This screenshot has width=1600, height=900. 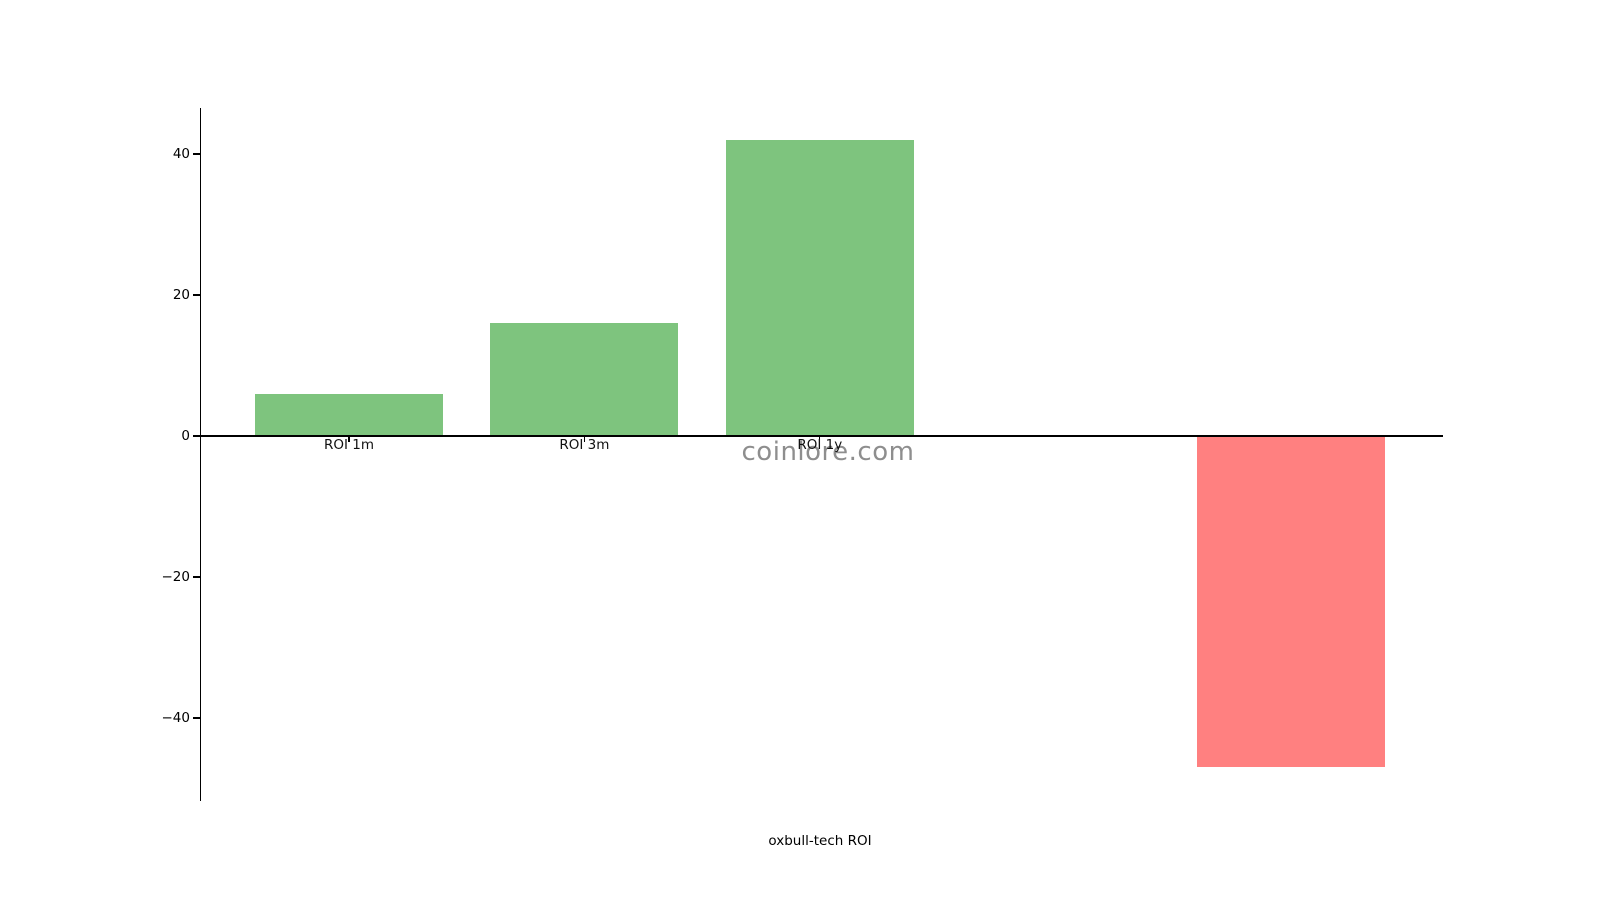 What do you see at coordinates (185, 436) in the screenshot?
I see `y-tick-label: 0` at bounding box center [185, 436].